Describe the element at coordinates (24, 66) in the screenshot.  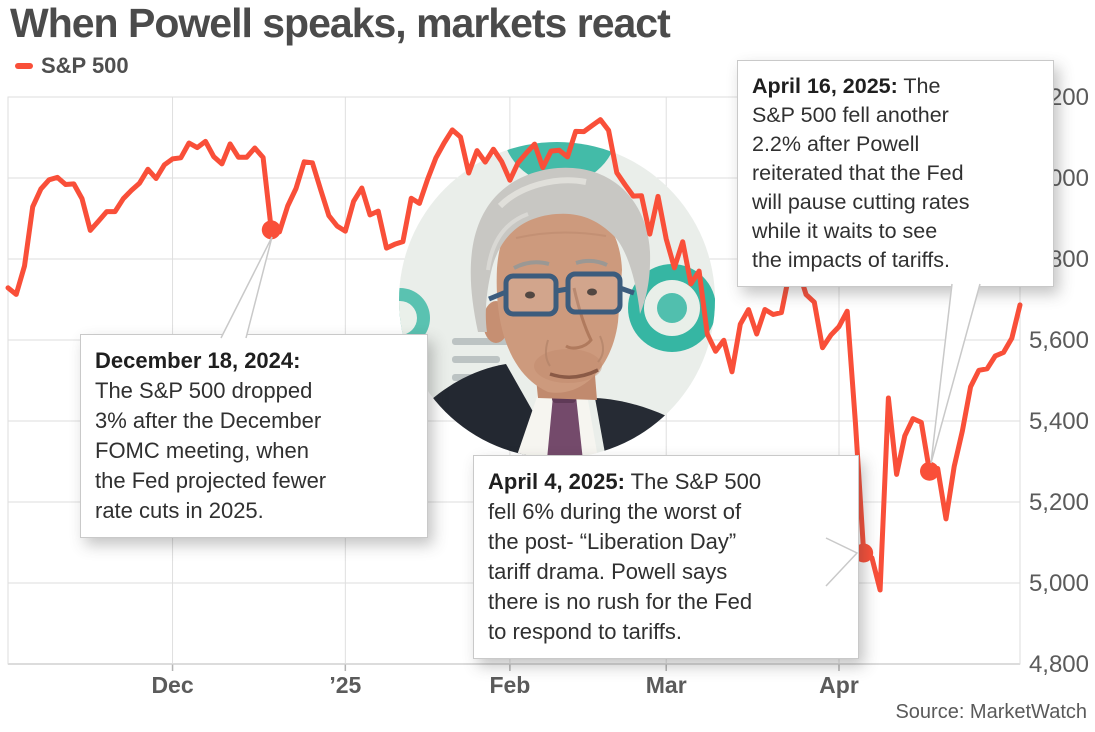
I see `legend-line-swatch-icon` at that location.